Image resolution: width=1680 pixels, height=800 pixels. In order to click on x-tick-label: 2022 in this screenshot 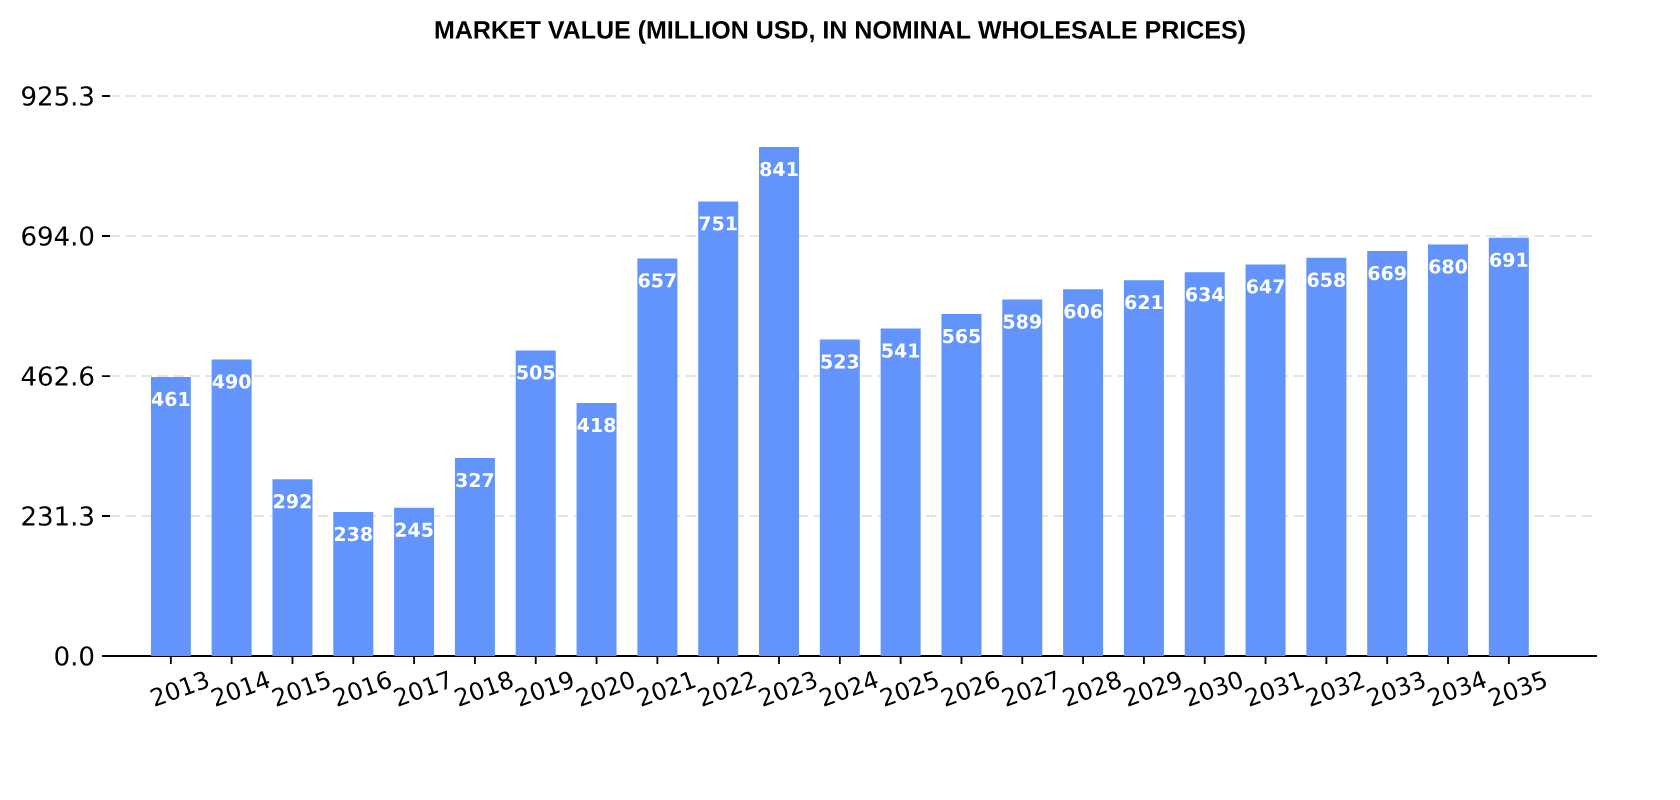, I will do `click(727, 689)`.